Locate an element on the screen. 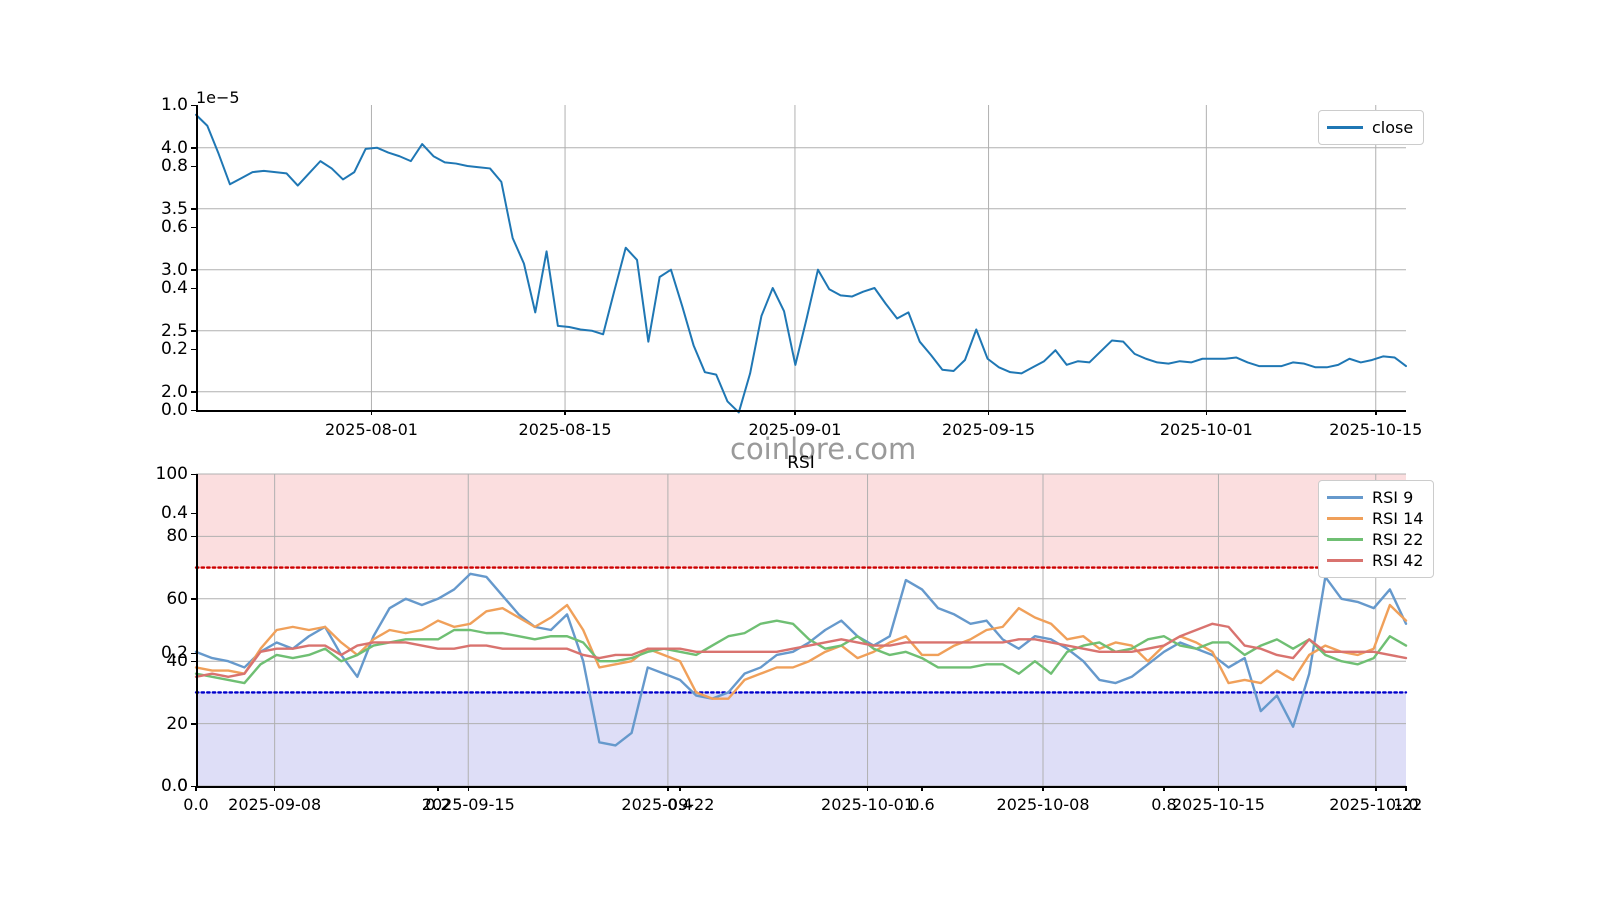 This screenshot has height=900, width=1600. rsi-xtick-norm-0-0: 0.0 is located at coordinates (196, 804).